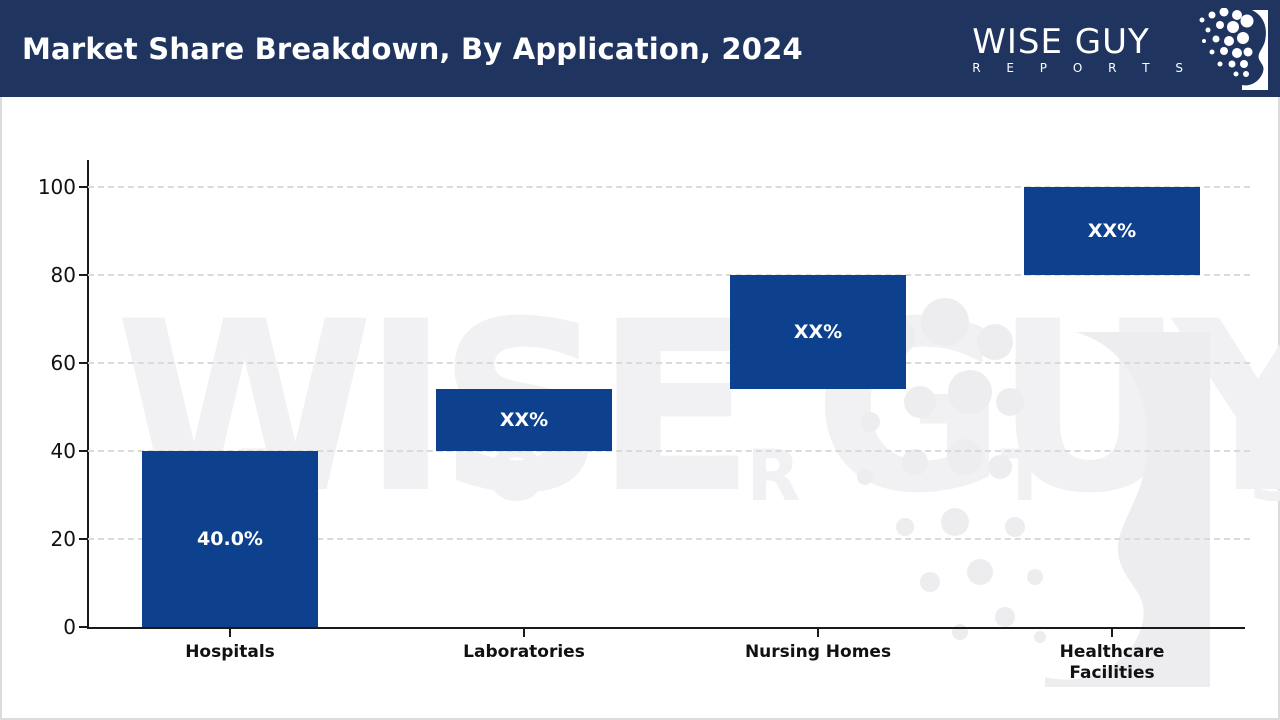  Describe the element at coordinates (1233, 49) in the screenshot. I see `brand-face-icon` at that location.